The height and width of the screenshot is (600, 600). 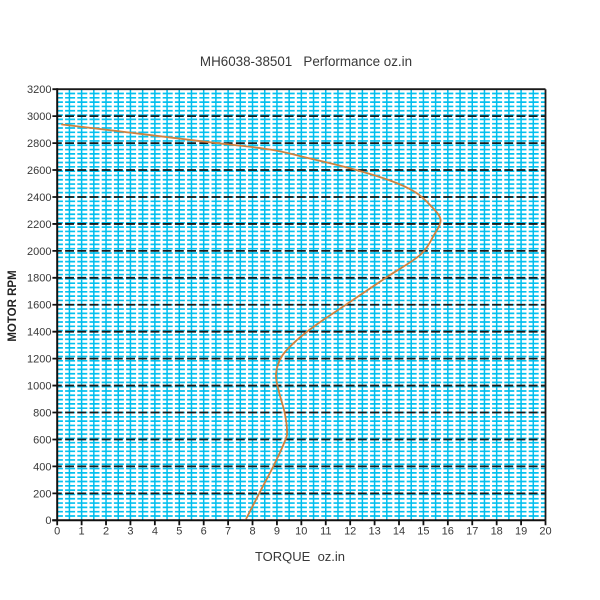 What do you see at coordinates (42, 467) in the screenshot?
I see `svg-text: 400` at bounding box center [42, 467].